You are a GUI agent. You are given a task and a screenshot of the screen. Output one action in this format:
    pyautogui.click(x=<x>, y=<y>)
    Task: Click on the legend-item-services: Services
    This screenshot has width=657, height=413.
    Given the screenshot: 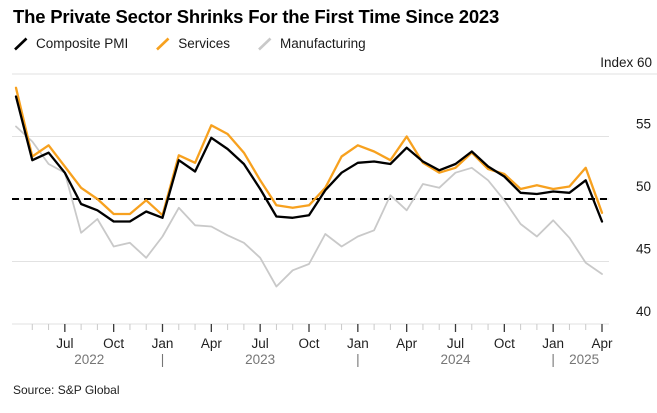 What is the action you would take?
    pyautogui.click(x=192, y=43)
    